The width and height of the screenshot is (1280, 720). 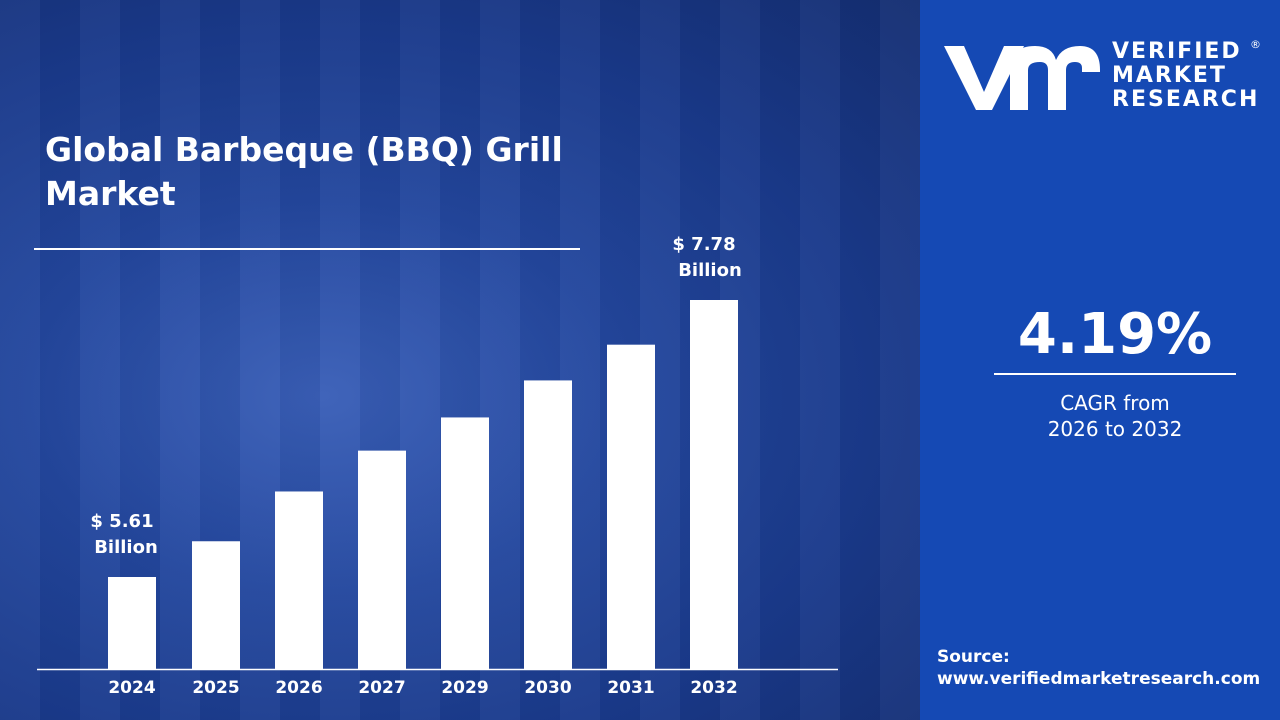 I want to click on logo-text: VERIFIED MARKET RESEARCH, so click(x=1185, y=76).